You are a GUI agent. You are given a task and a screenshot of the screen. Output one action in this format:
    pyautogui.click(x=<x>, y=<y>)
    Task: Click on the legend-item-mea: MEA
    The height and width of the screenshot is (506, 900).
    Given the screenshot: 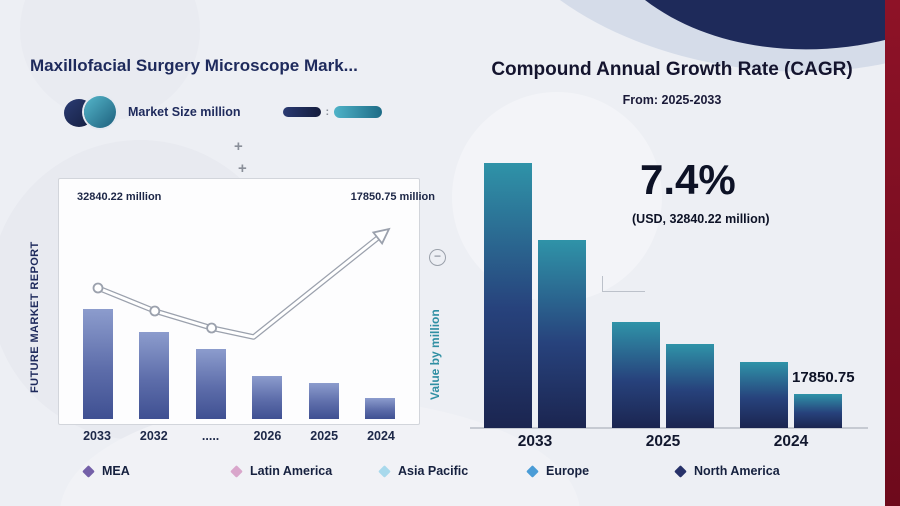 What is the action you would take?
    pyautogui.click(x=157, y=471)
    